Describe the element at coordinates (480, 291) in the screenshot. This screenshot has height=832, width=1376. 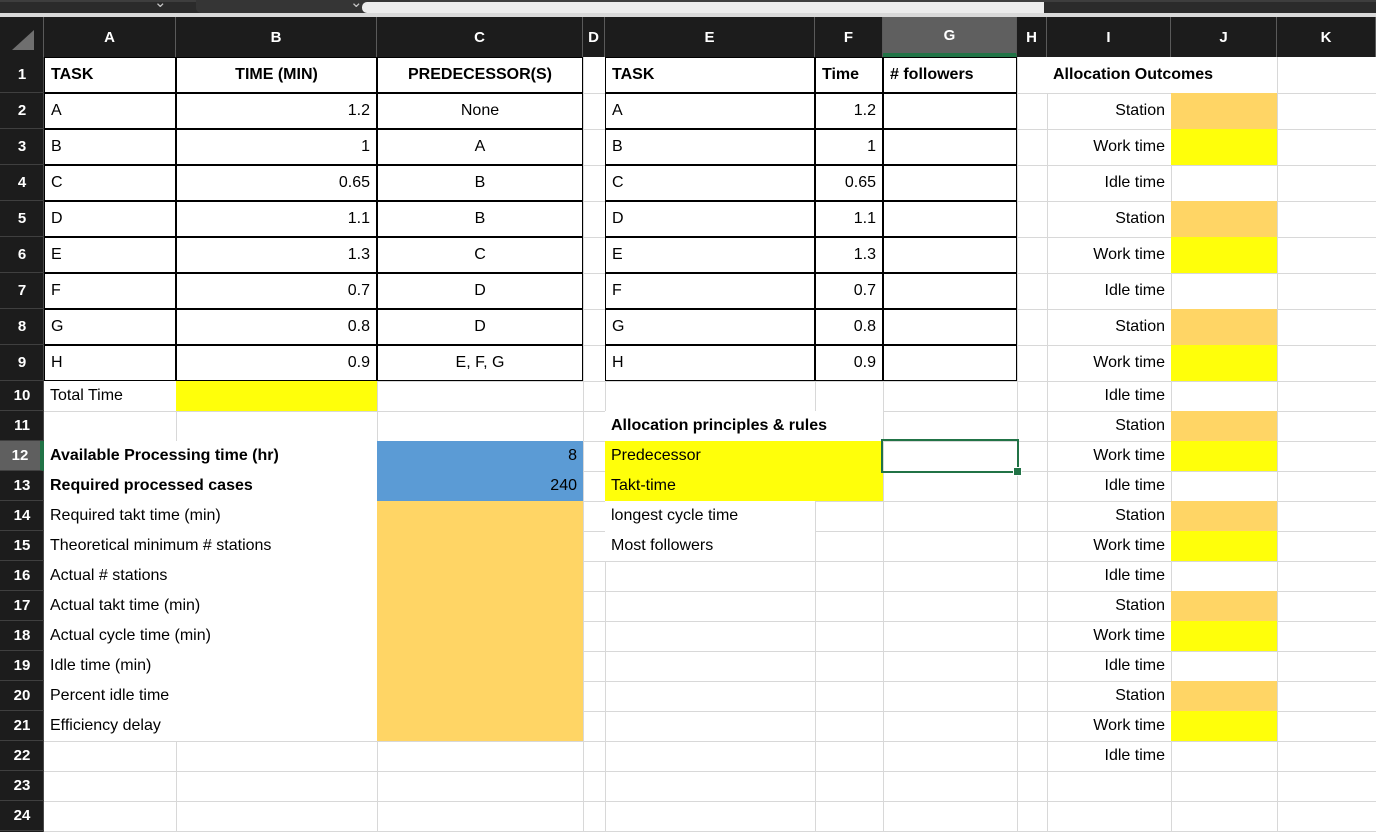
I see `cell-C7: D` at that location.